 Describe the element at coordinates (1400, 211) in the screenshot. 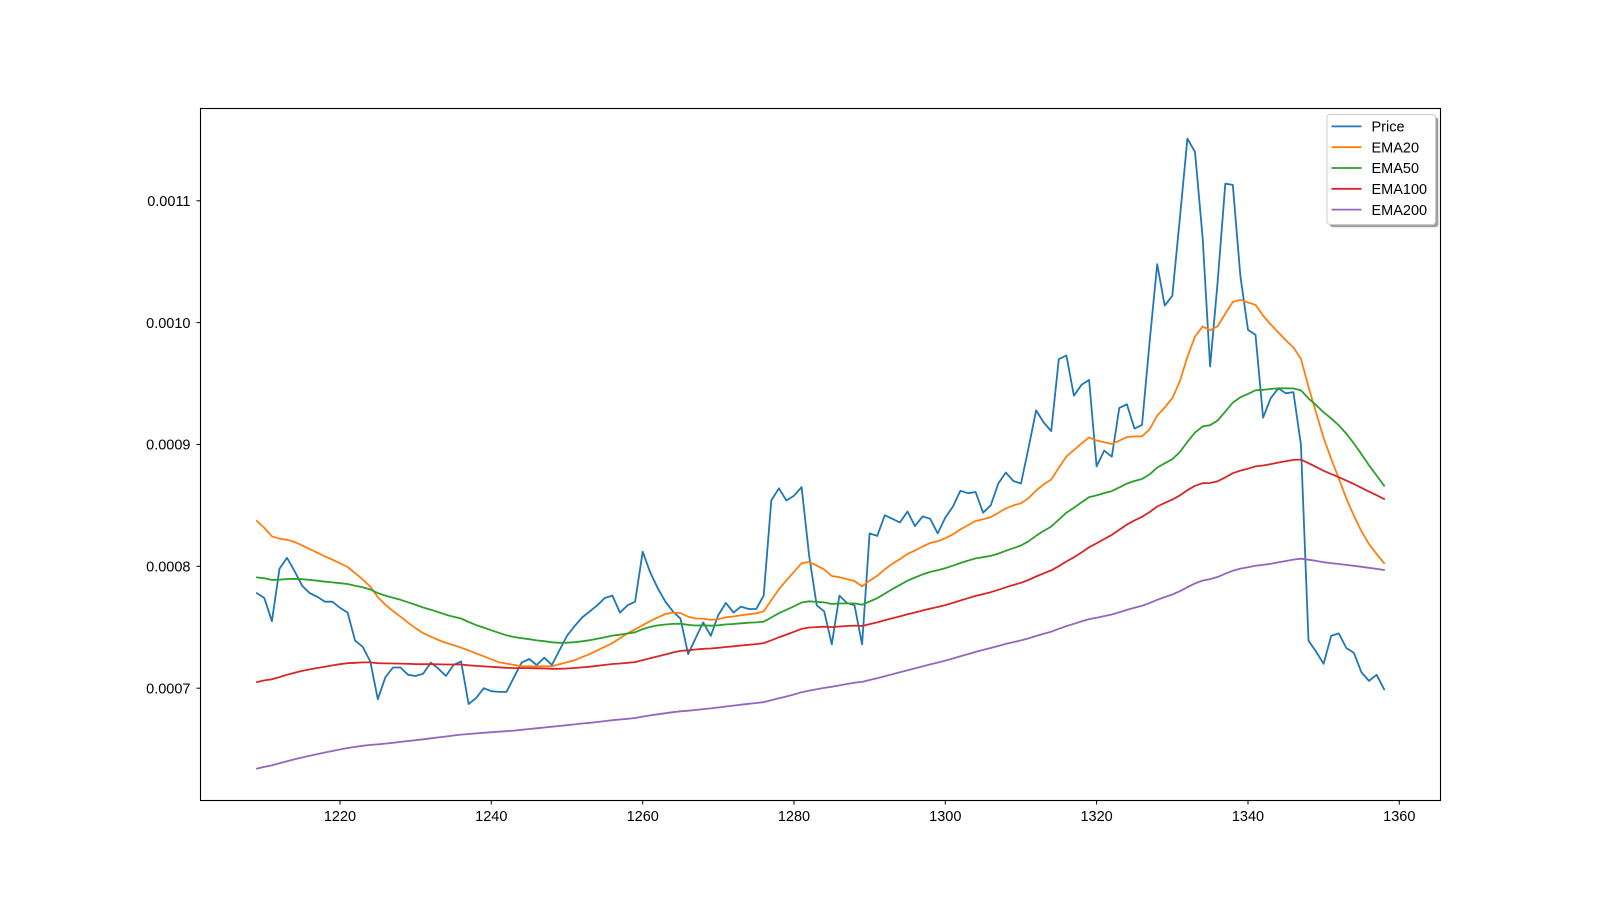

I see `svg-text: EMA200` at that location.